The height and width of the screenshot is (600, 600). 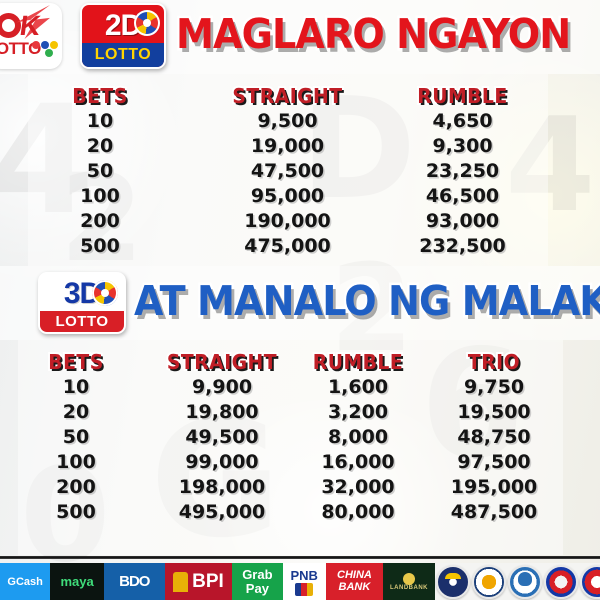 I want to click on 3d-badge-word: LOTTO, so click(x=82, y=321).